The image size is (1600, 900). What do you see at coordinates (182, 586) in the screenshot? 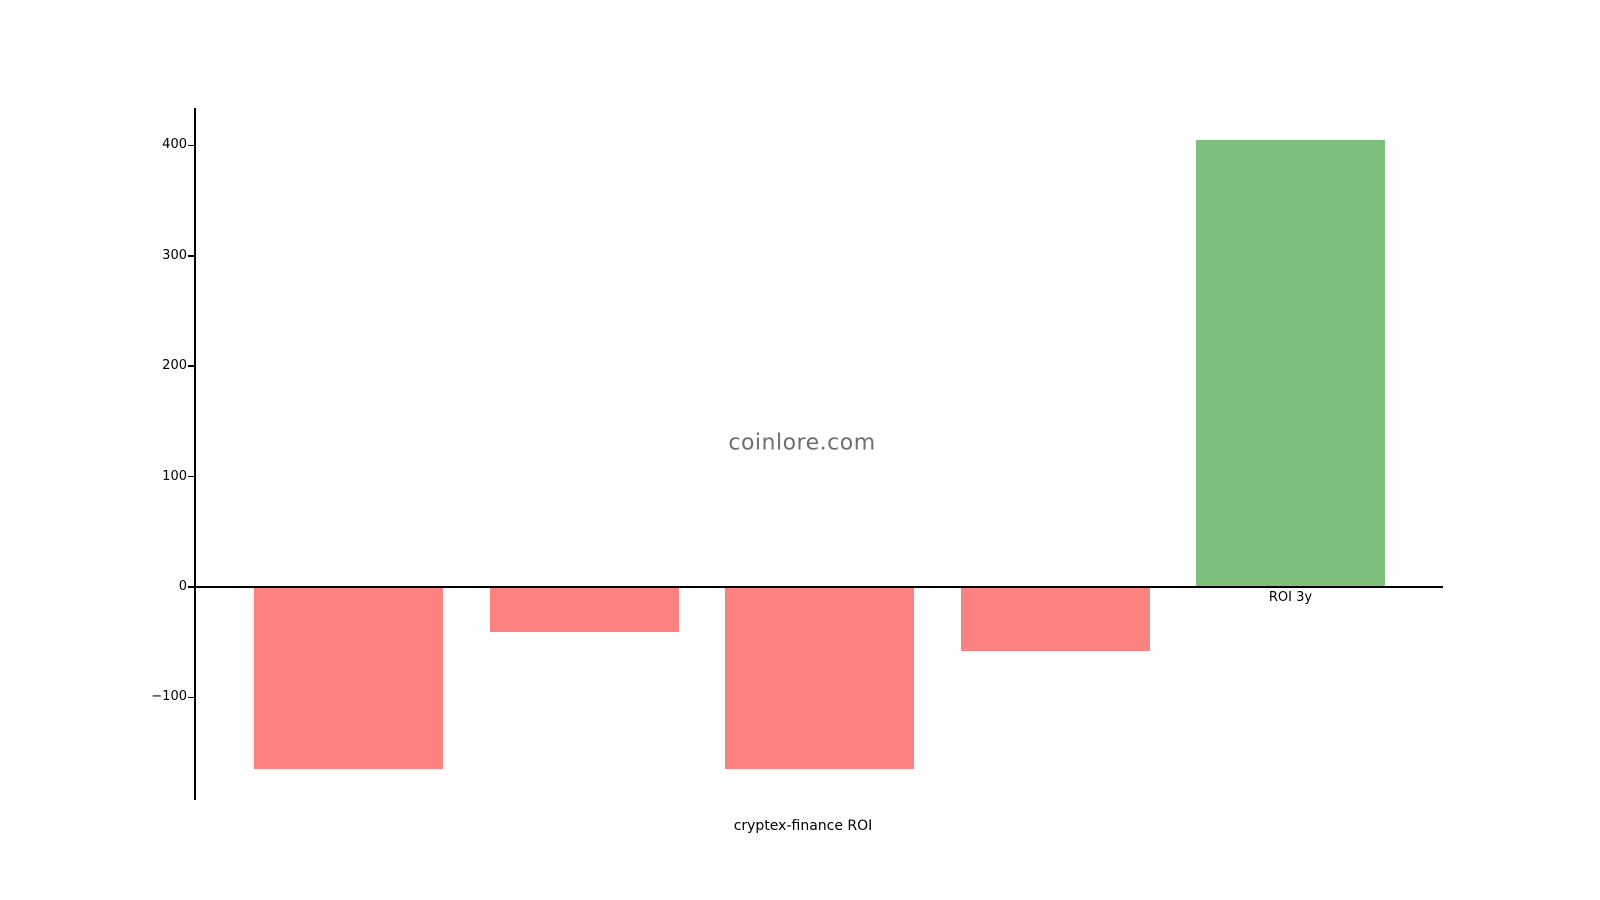
I see `y-tick-label: 0` at bounding box center [182, 586].